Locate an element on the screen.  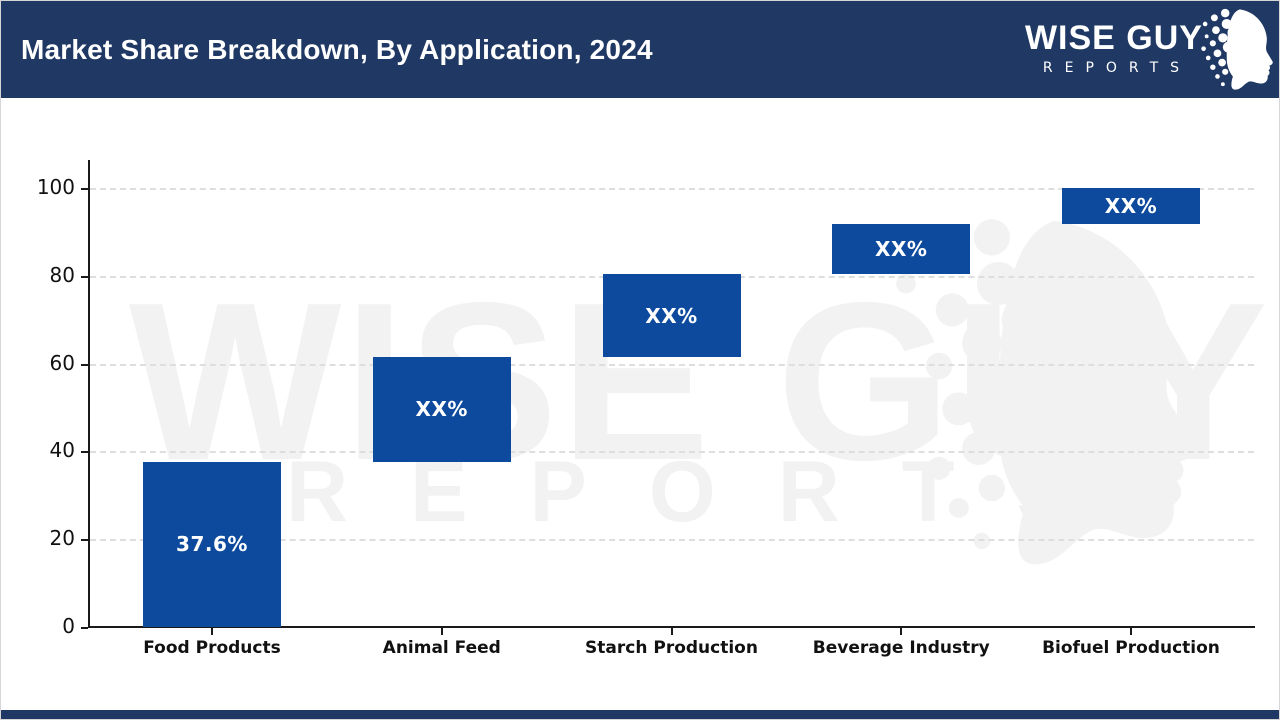
bar-starch-production: XX% is located at coordinates (671, 315).